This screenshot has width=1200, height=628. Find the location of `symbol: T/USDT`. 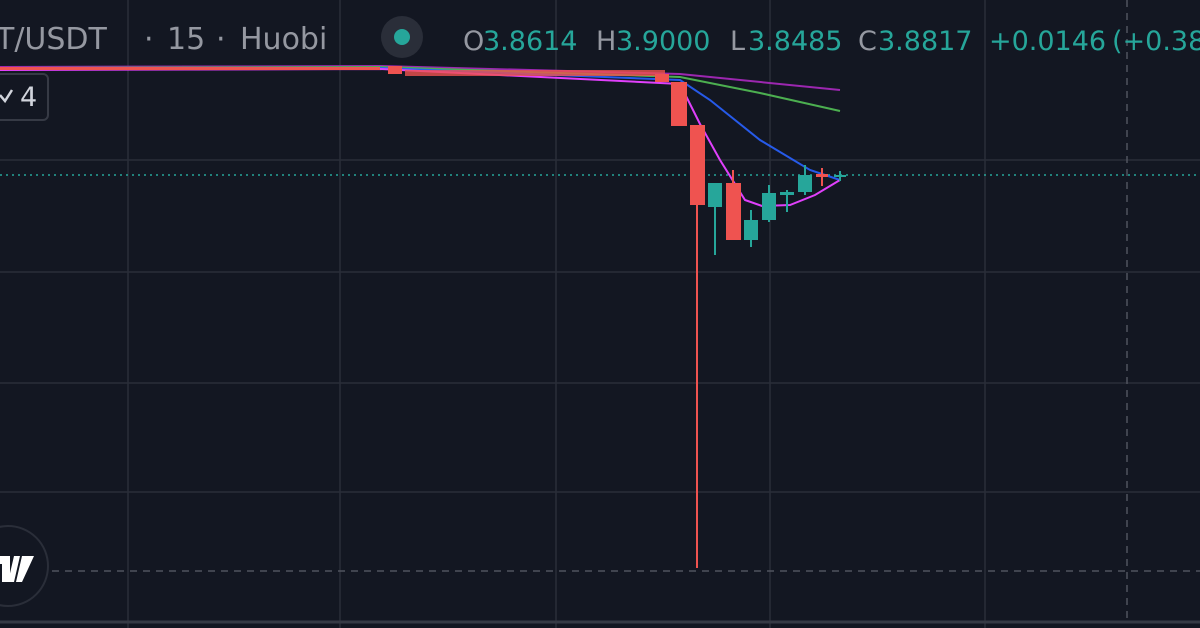

symbol: T/USDT is located at coordinates (54, 39).